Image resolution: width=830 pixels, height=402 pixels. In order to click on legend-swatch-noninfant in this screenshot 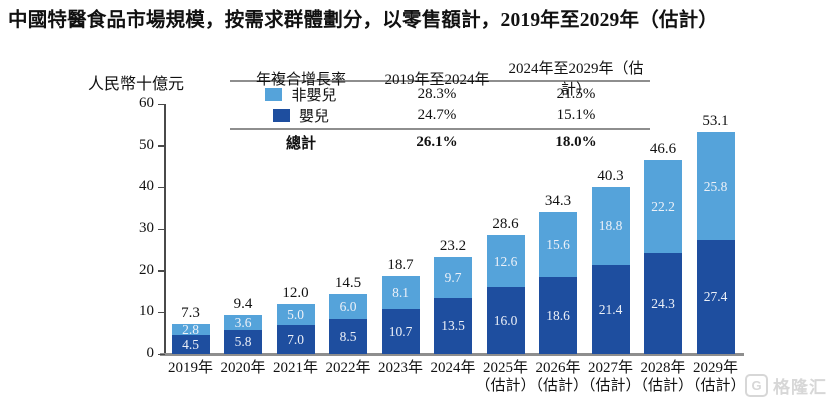, I will do `click(274, 94)`.